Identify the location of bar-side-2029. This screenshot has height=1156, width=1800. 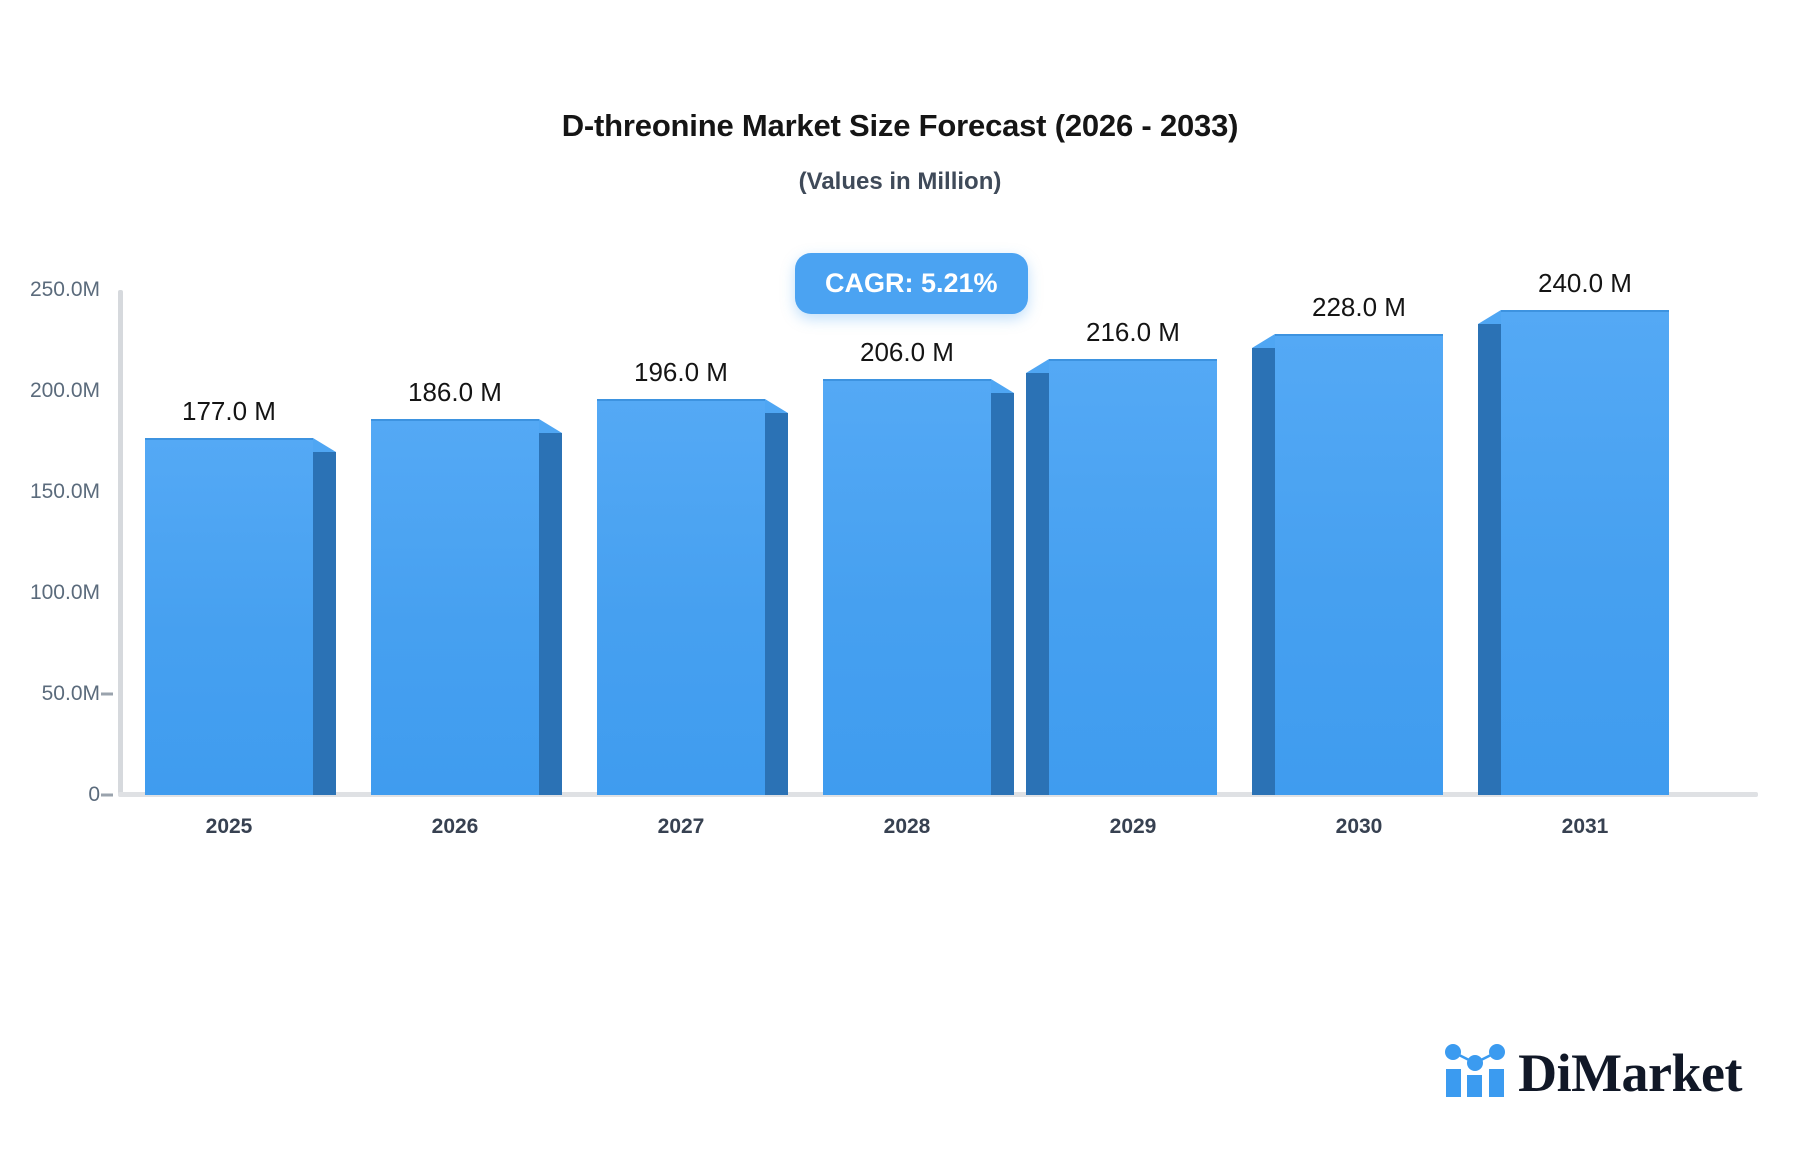
(1037, 584).